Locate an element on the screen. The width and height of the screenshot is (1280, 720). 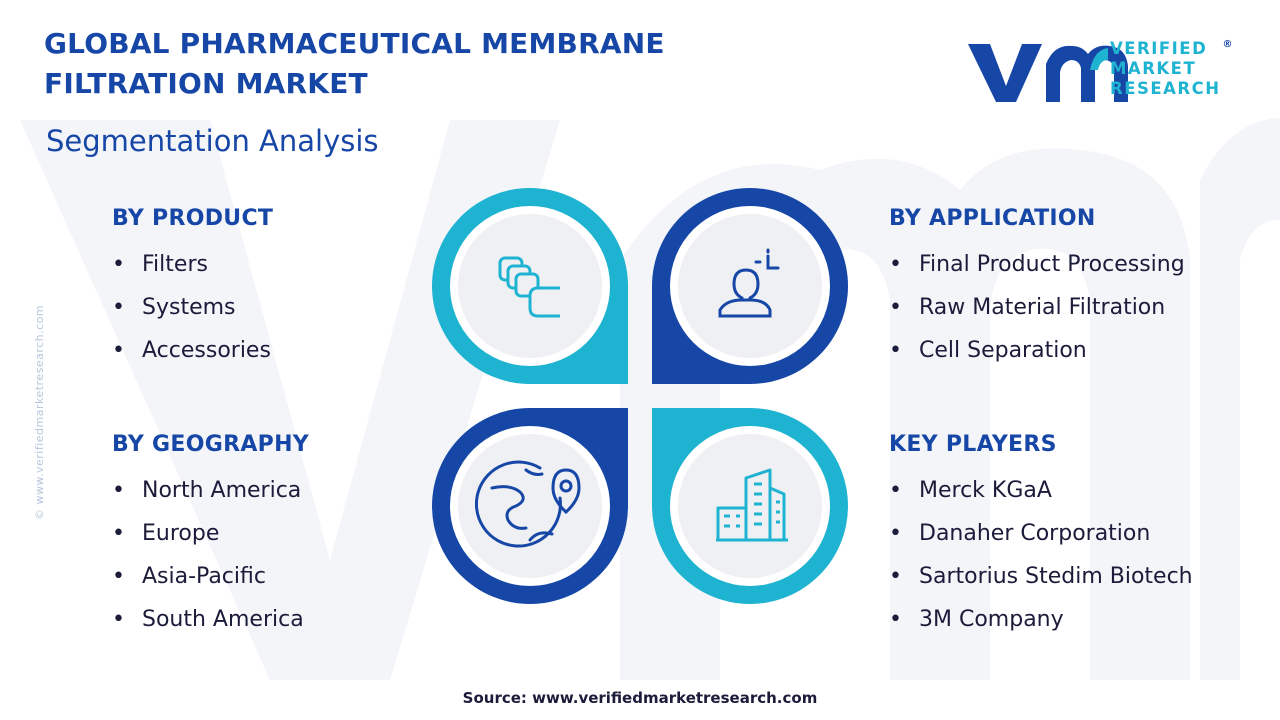
segment-heading: BY PRODUCT is located at coordinates (193, 218).